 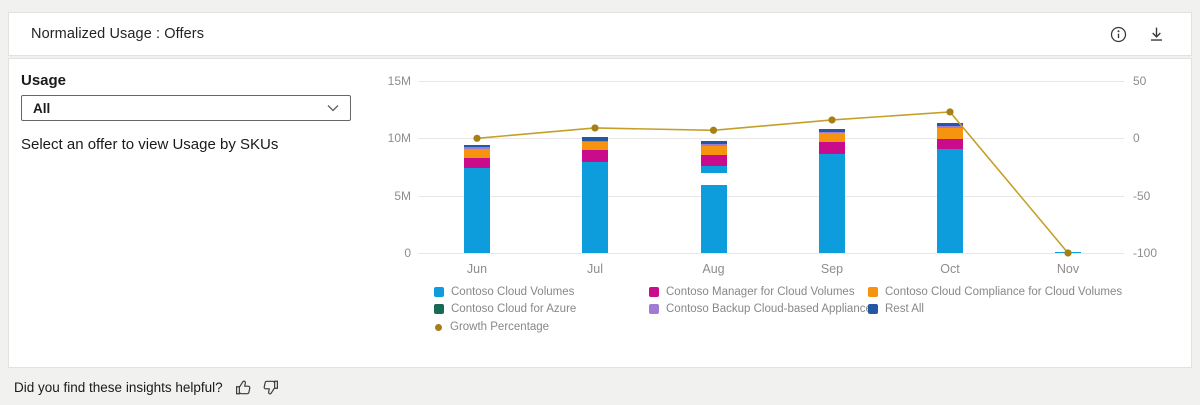 I want to click on legend-item-manager: Contoso Manager for Cloud Volumes, so click(x=752, y=292).